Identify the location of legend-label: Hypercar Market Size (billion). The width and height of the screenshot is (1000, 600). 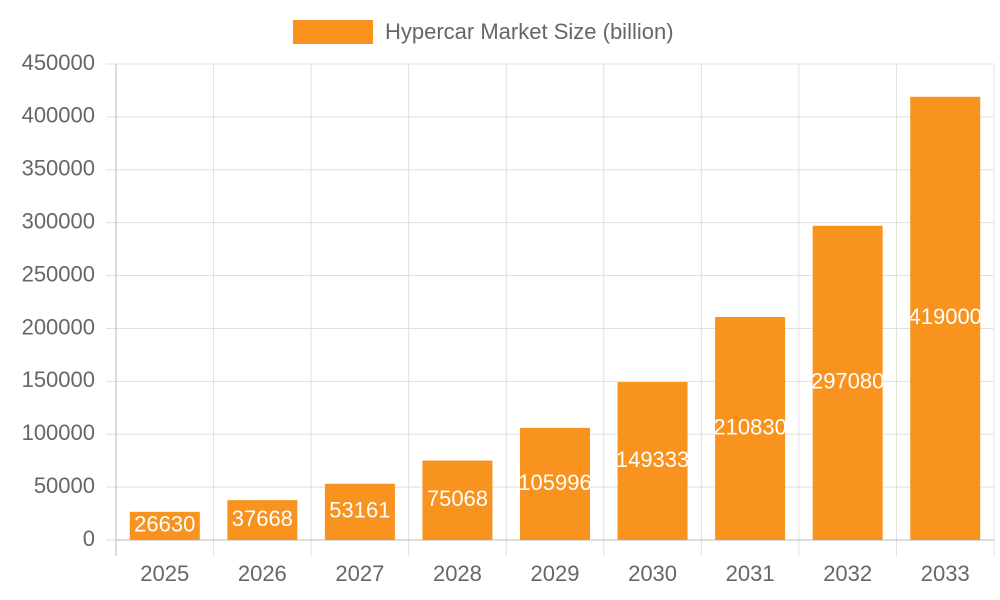
(529, 31).